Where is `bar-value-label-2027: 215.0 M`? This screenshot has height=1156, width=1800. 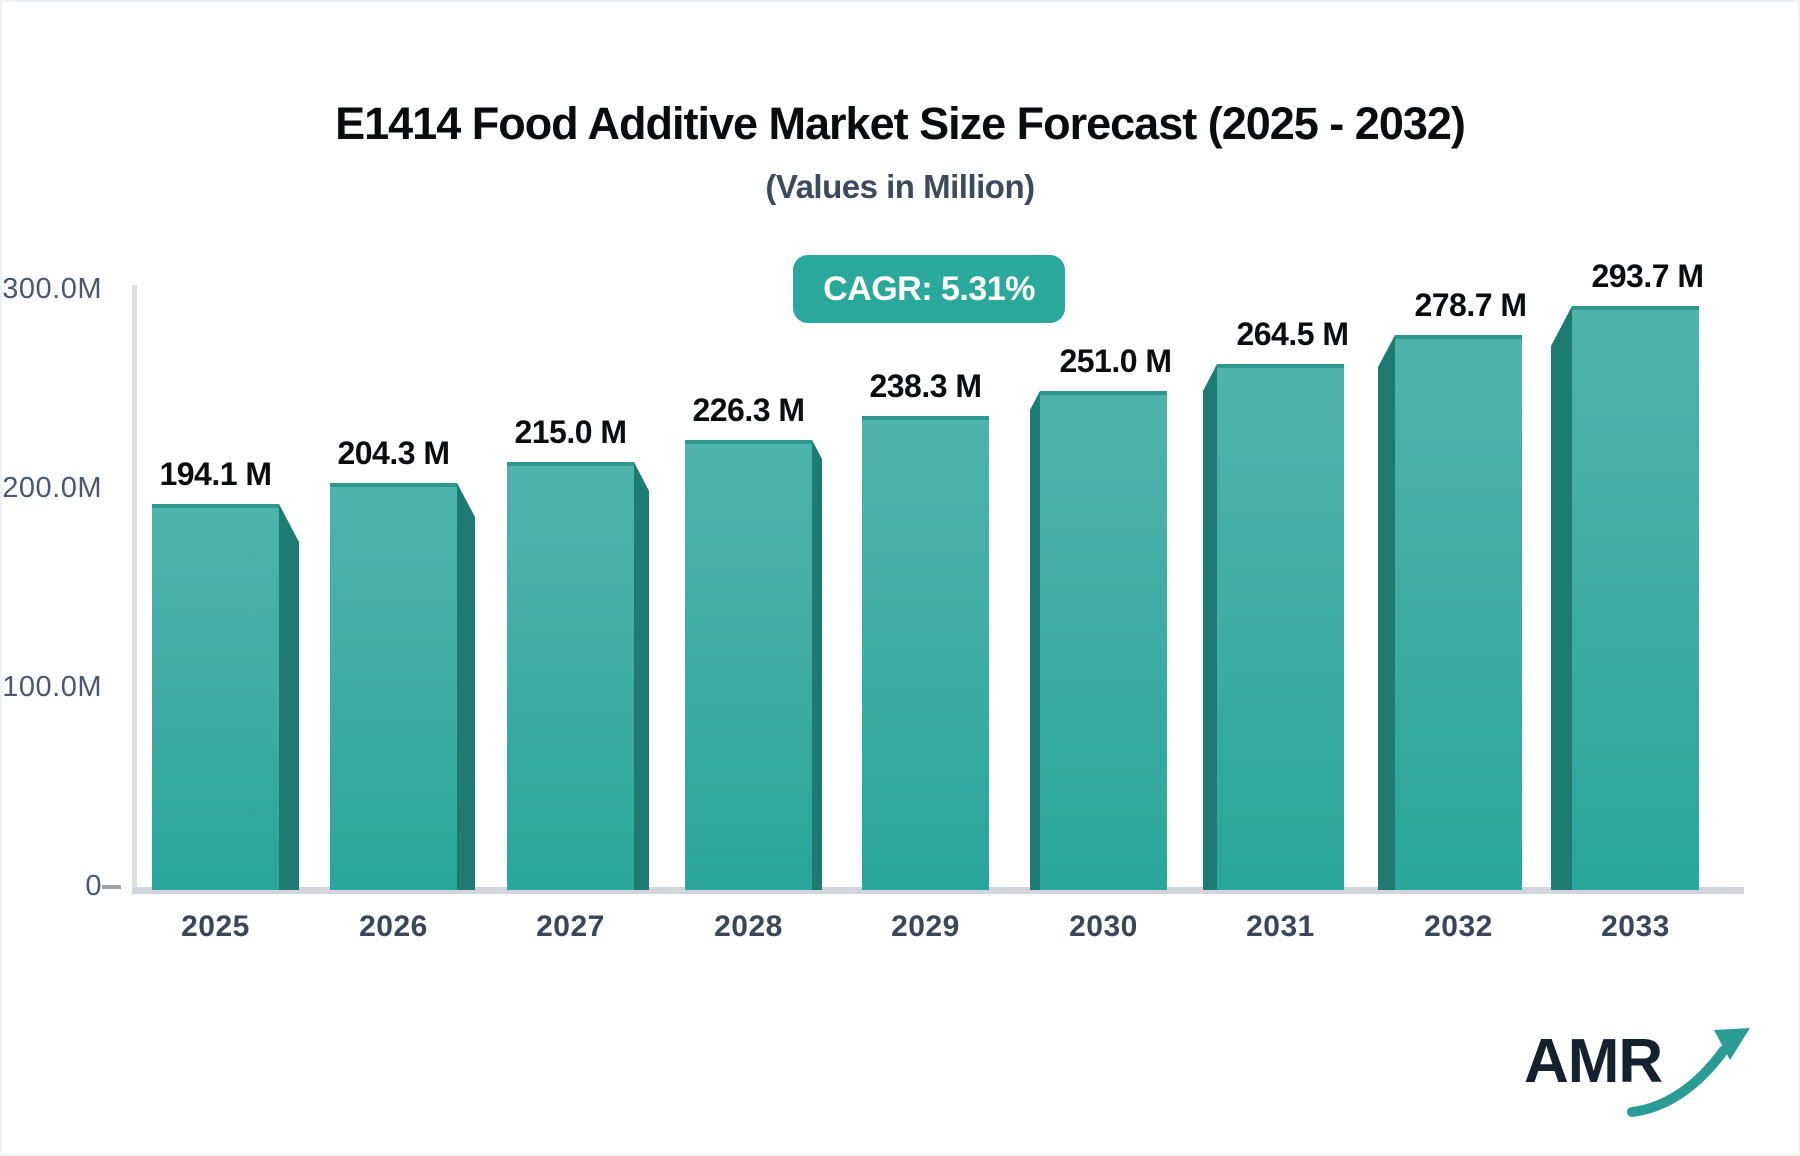
bar-value-label-2027: 215.0 M is located at coordinates (570, 432).